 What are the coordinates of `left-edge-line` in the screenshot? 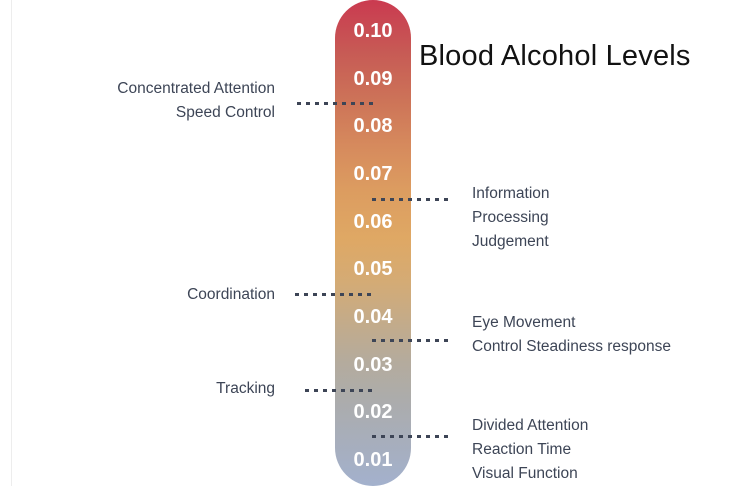 It's located at (11, 243).